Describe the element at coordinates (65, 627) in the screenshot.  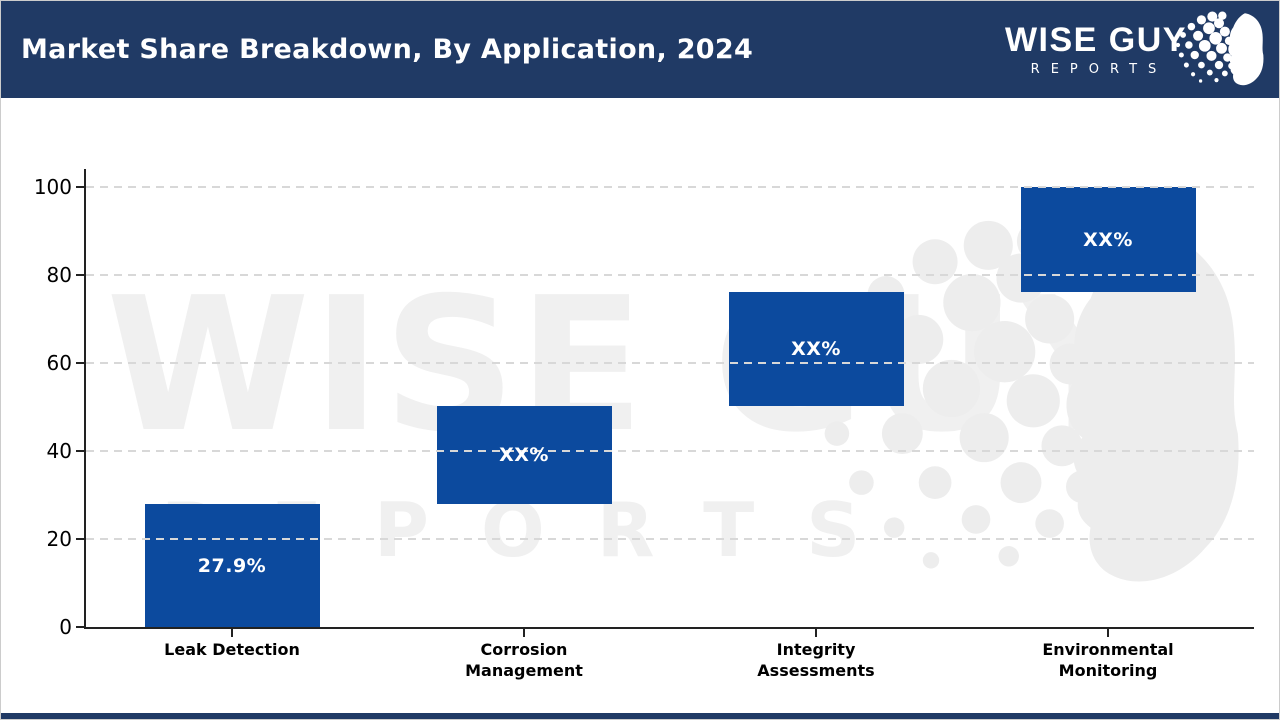
I see `y-tick-label-0: 0` at that location.